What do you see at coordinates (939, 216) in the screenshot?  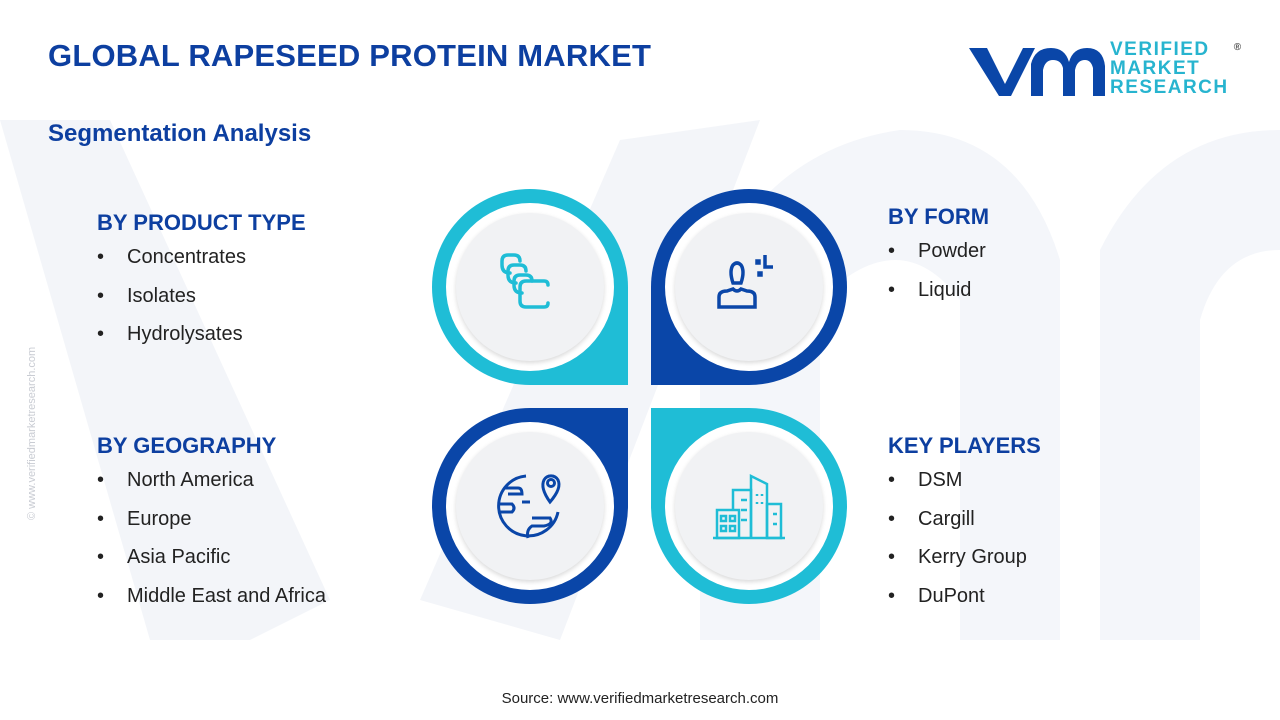 I see `segment-heading: BY FORM` at bounding box center [939, 216].